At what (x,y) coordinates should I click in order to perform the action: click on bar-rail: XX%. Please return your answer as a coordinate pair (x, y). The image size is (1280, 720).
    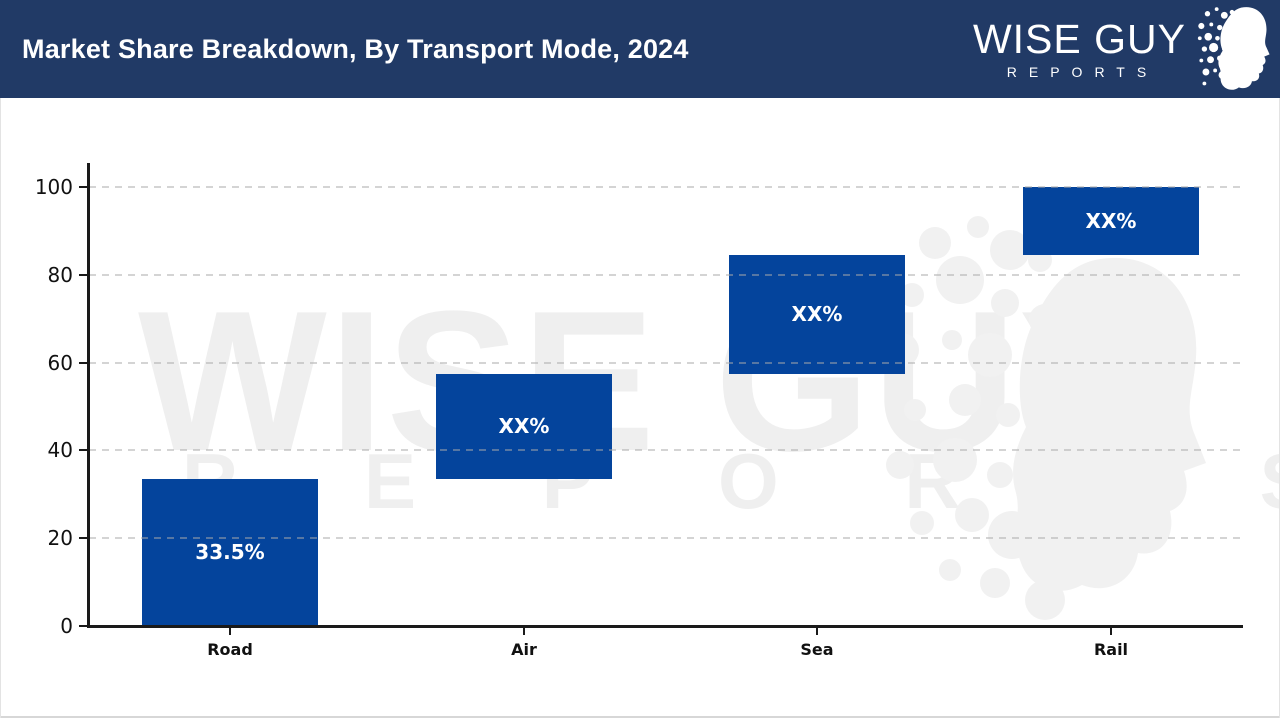
    Looking at the image, I should click on (1111, 221).